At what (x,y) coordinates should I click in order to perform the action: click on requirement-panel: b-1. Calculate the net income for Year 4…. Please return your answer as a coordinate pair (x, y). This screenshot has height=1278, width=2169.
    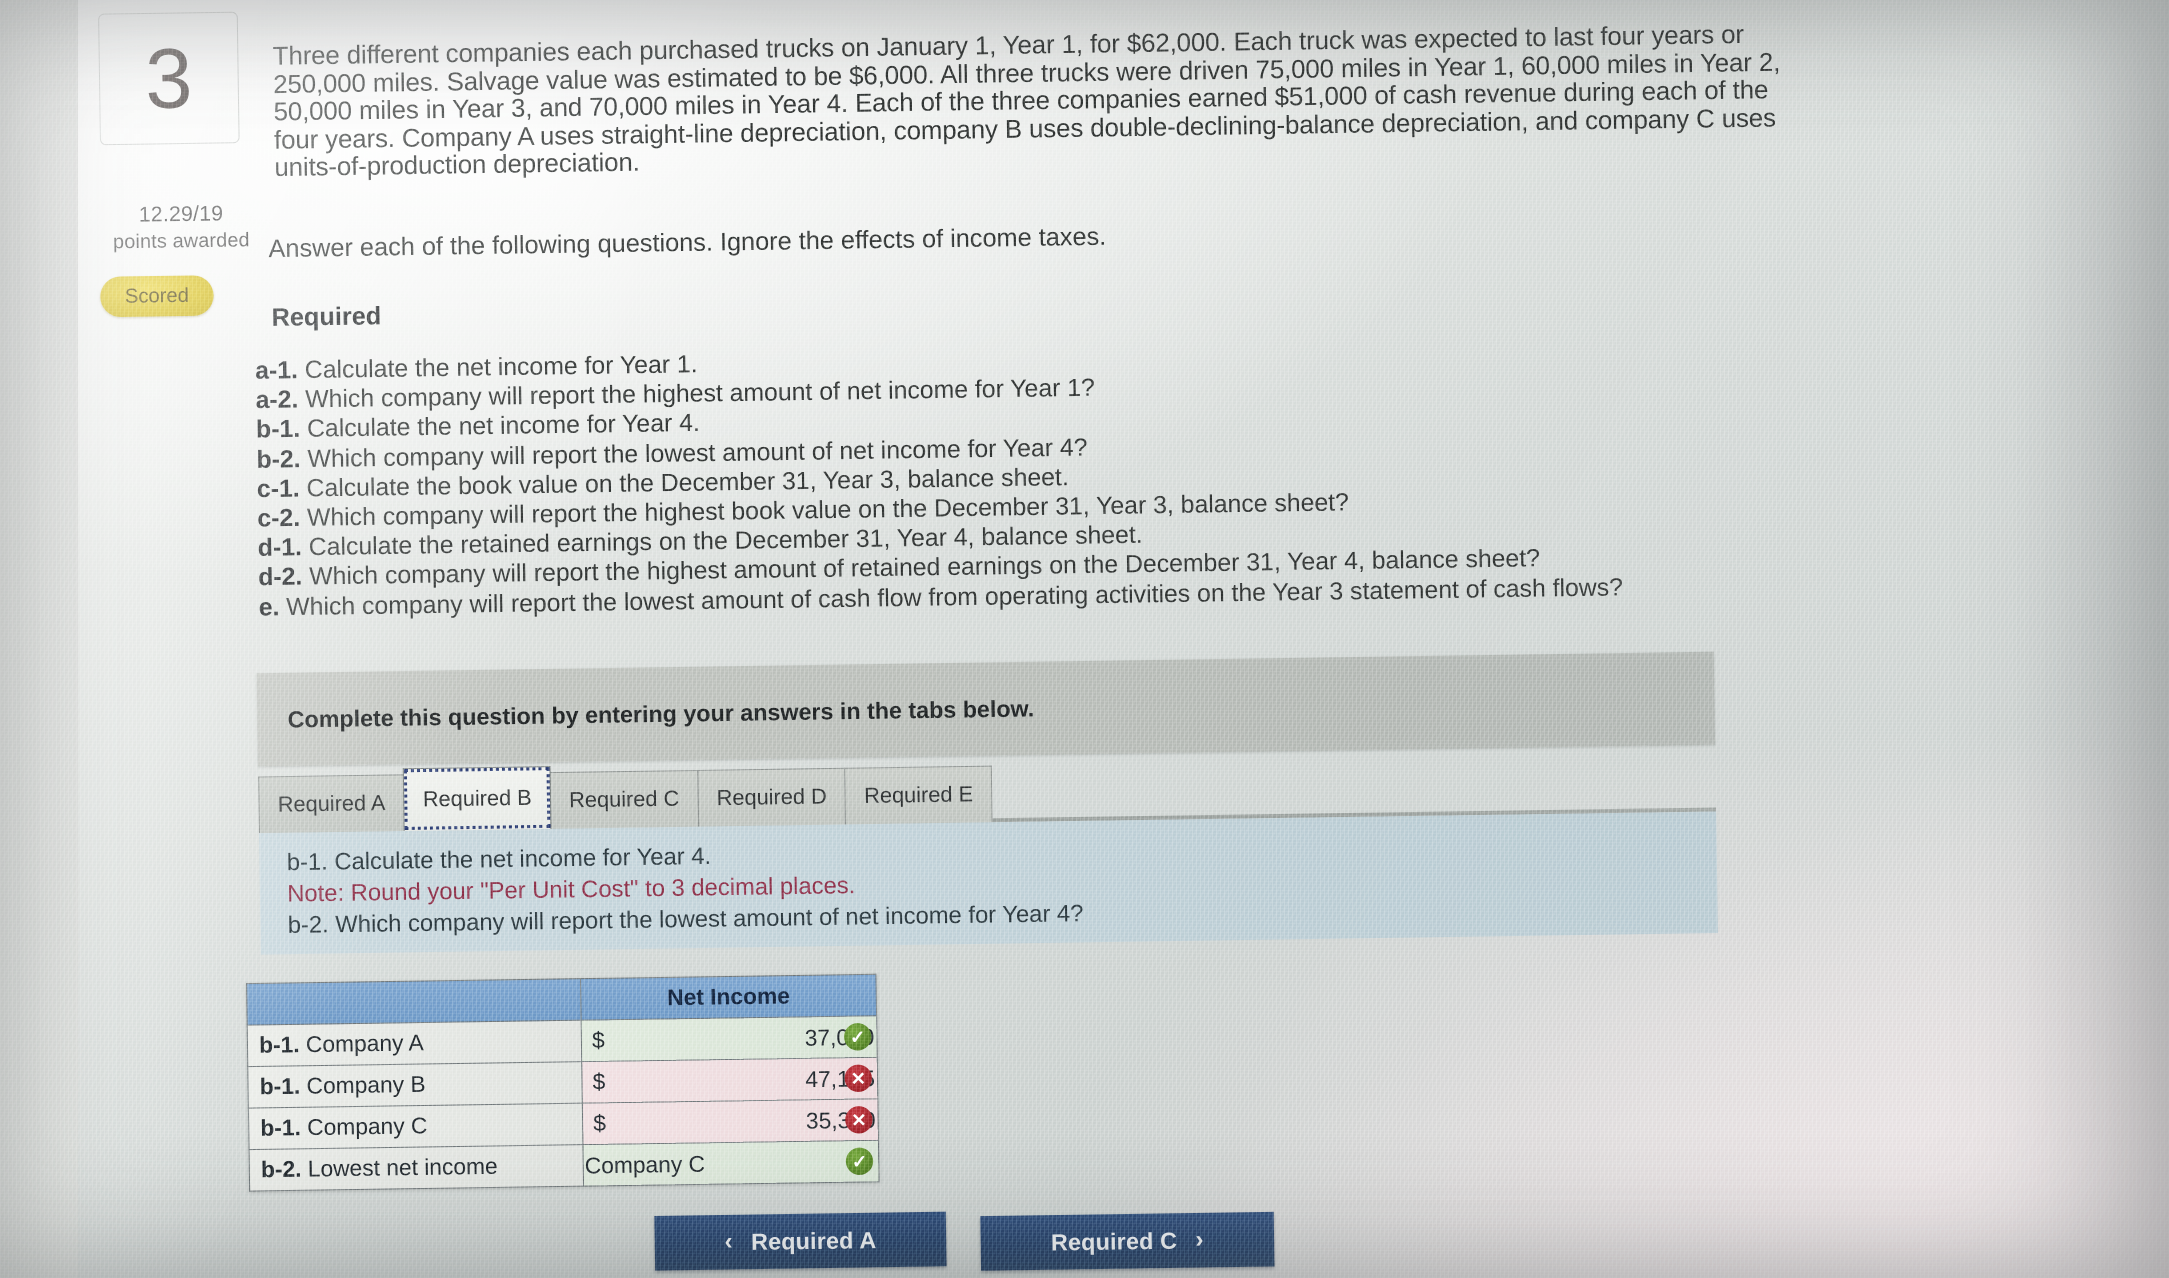
    Looking at the image, I should click on (988, 883).